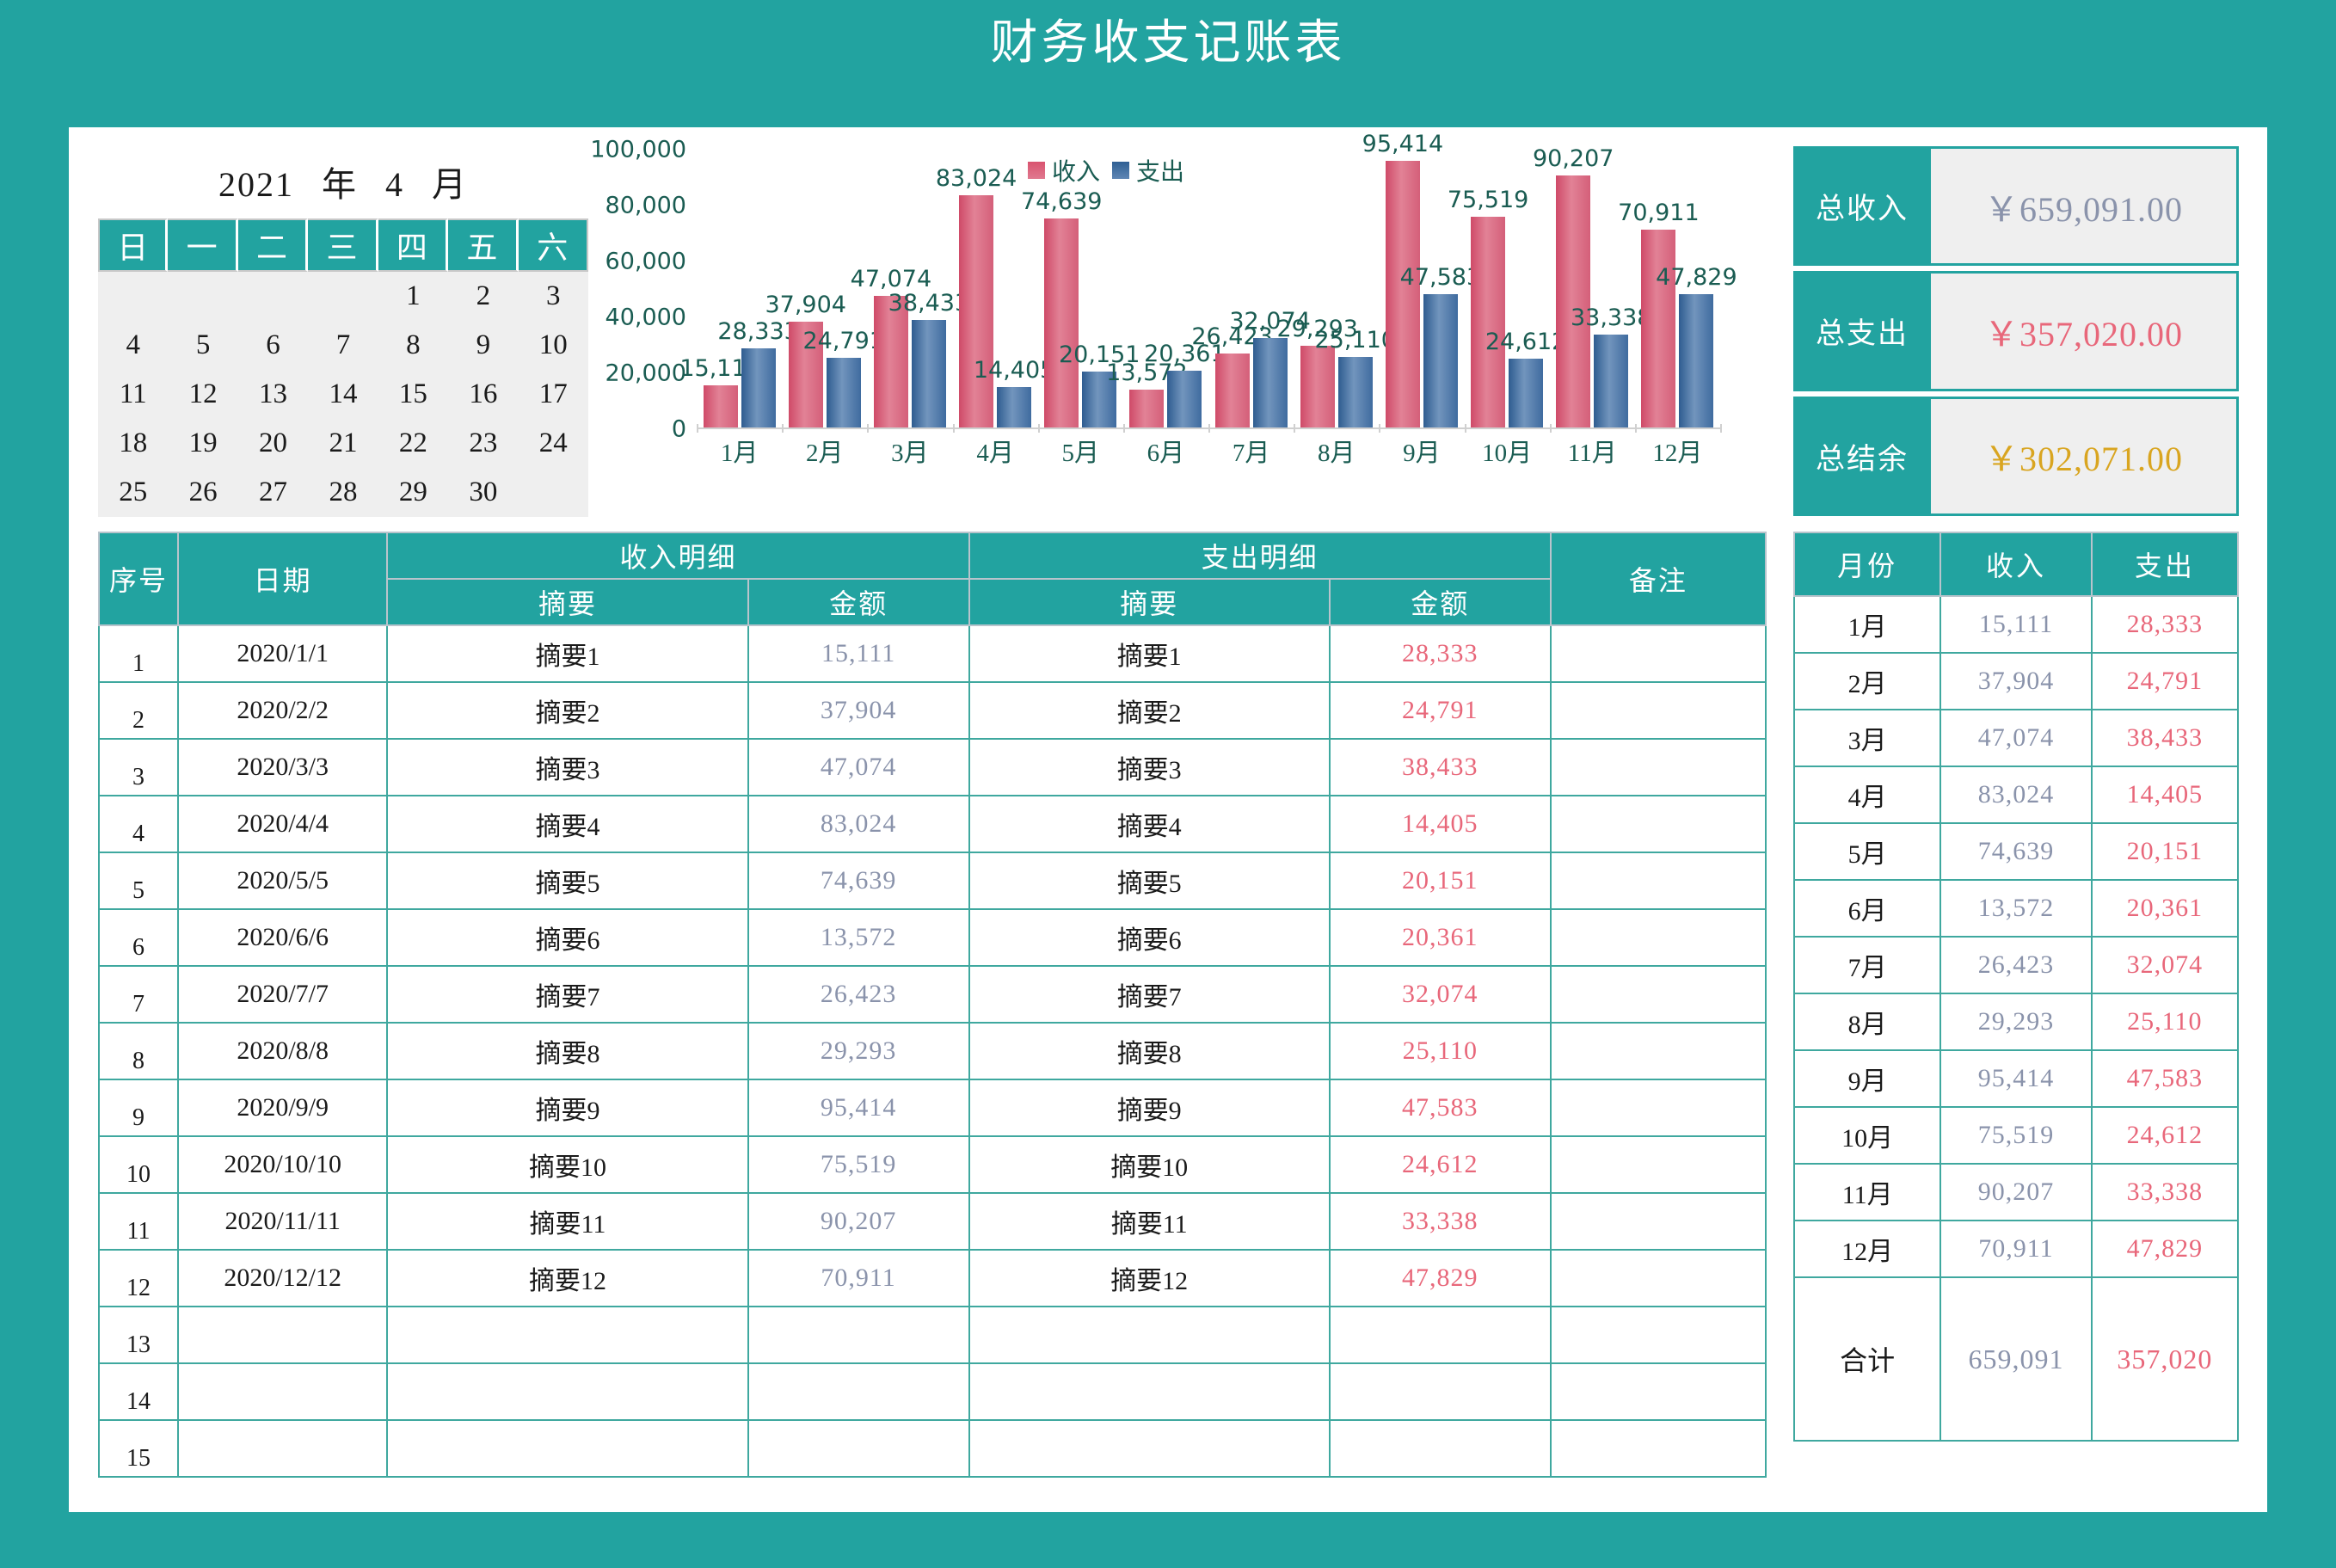 Image resolution: width=2336 pixels, height=1568 pixels. Describe the element at coordinates (283, 711) in the screenshot. I see `cell-date: 2020/2/2` at that location.